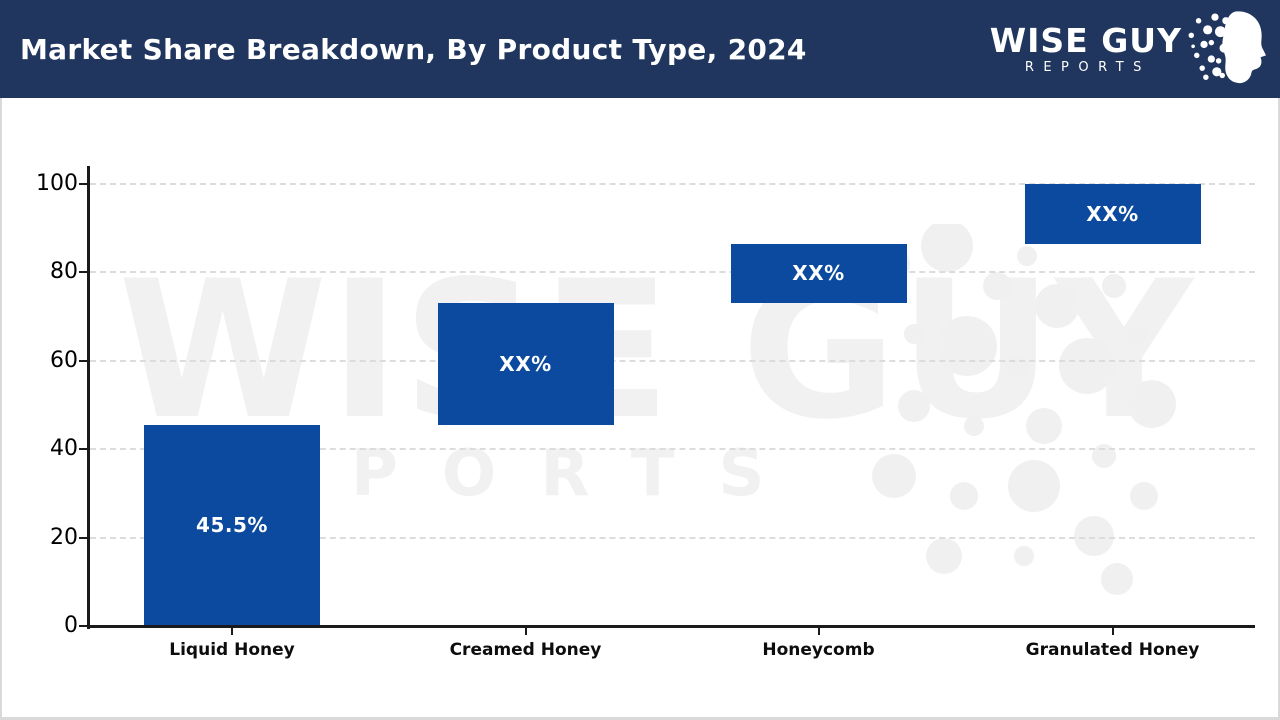 This screenshot has width=1280, height=720. I want to click on x-axis-spine, so click(671, 626).